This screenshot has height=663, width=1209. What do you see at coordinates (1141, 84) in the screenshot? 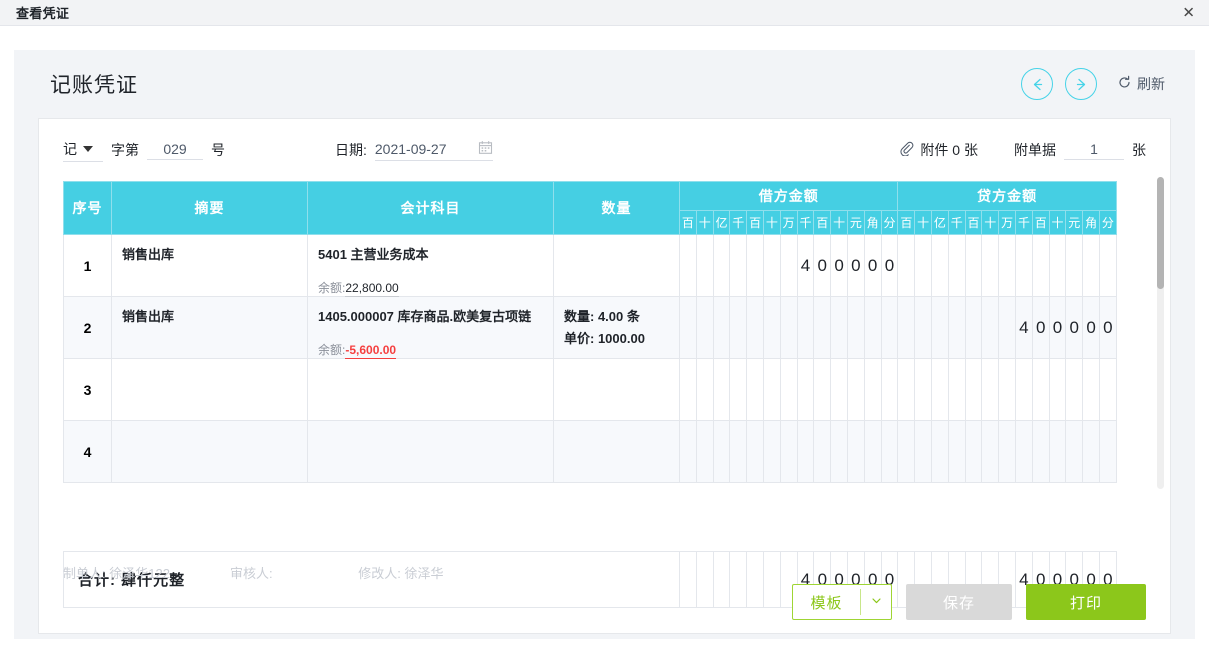
I see `refresh-button: 刷新` at bounding box center [1141, 84].